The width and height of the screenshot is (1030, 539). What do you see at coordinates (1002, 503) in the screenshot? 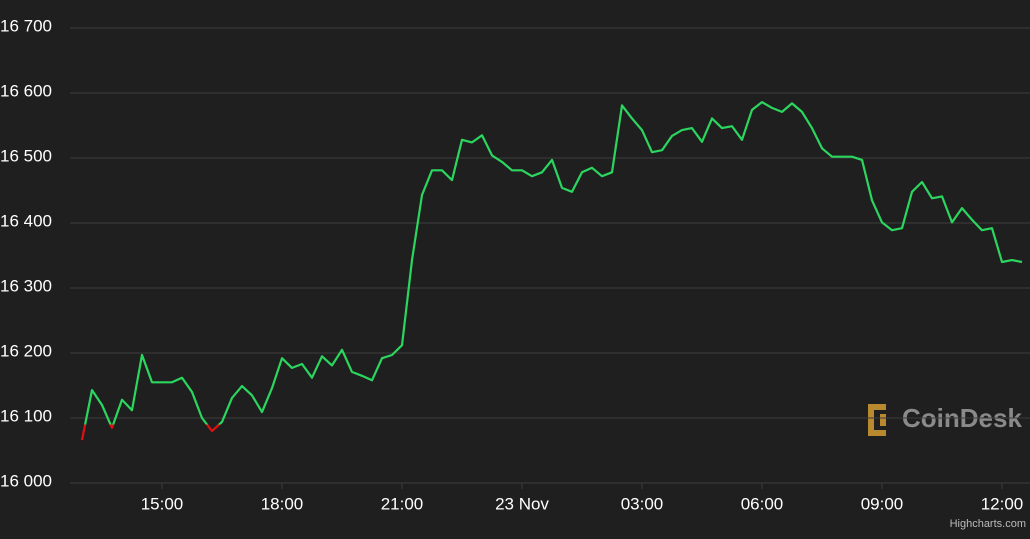
I see `x-tick-label: 12:00` at bounding box center [1002, 503].